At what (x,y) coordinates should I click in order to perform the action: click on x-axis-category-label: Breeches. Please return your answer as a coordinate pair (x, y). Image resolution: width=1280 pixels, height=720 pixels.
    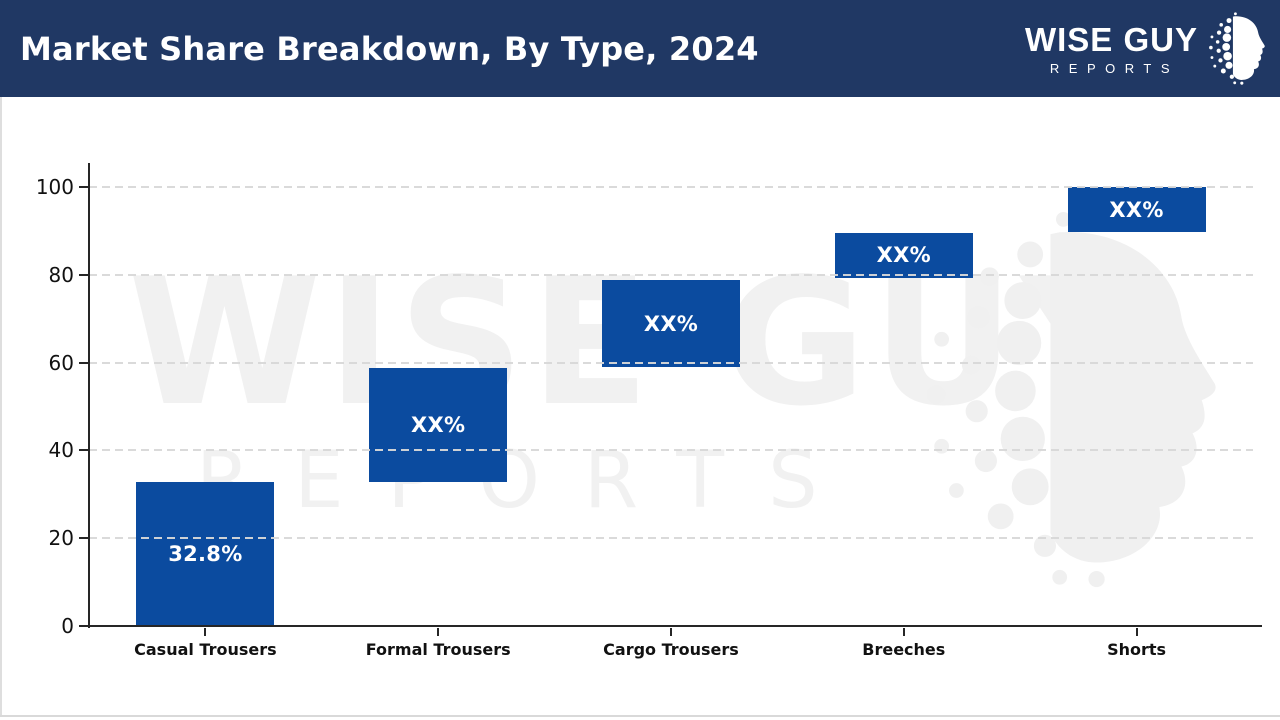
    Looking at the image, I should click on (904, 649).